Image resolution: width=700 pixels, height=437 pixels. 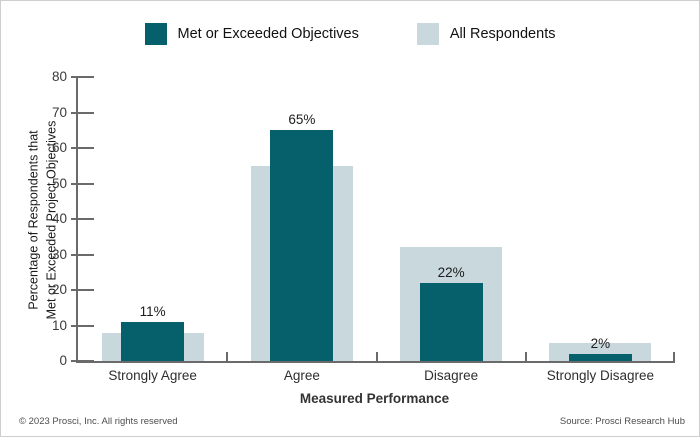 I want to click on bar-value-label-0: 11%, so click(x=152, y=311).